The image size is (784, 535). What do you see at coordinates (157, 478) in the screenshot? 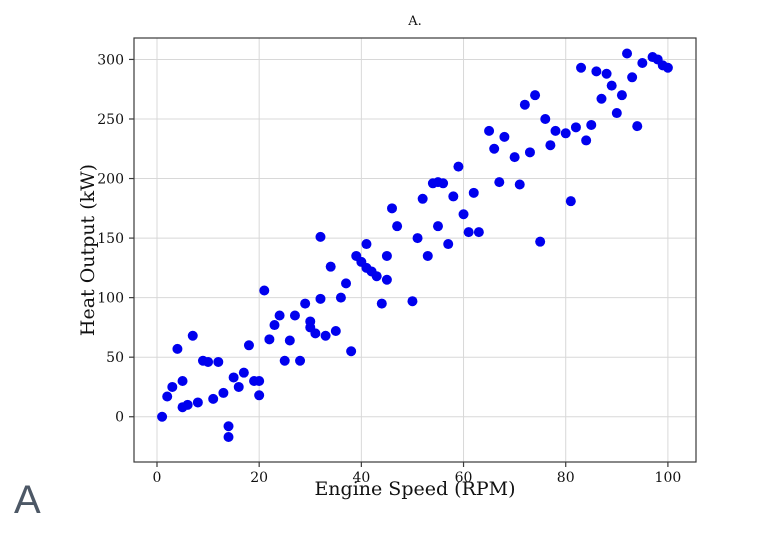
I see `x-tick-label: 0` at bounding box center [157, 478].